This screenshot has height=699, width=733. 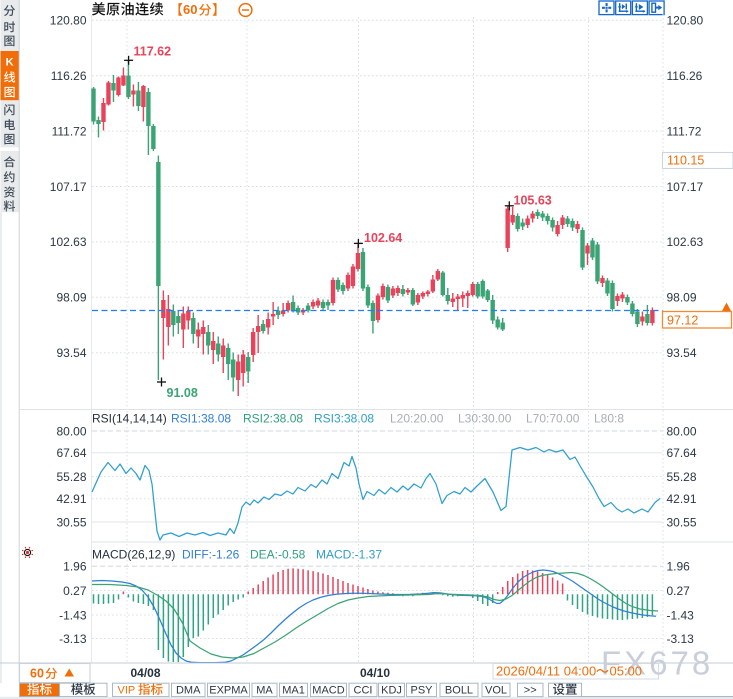 I want to click on svg-text: 91.08, so click(x=182, y=393).